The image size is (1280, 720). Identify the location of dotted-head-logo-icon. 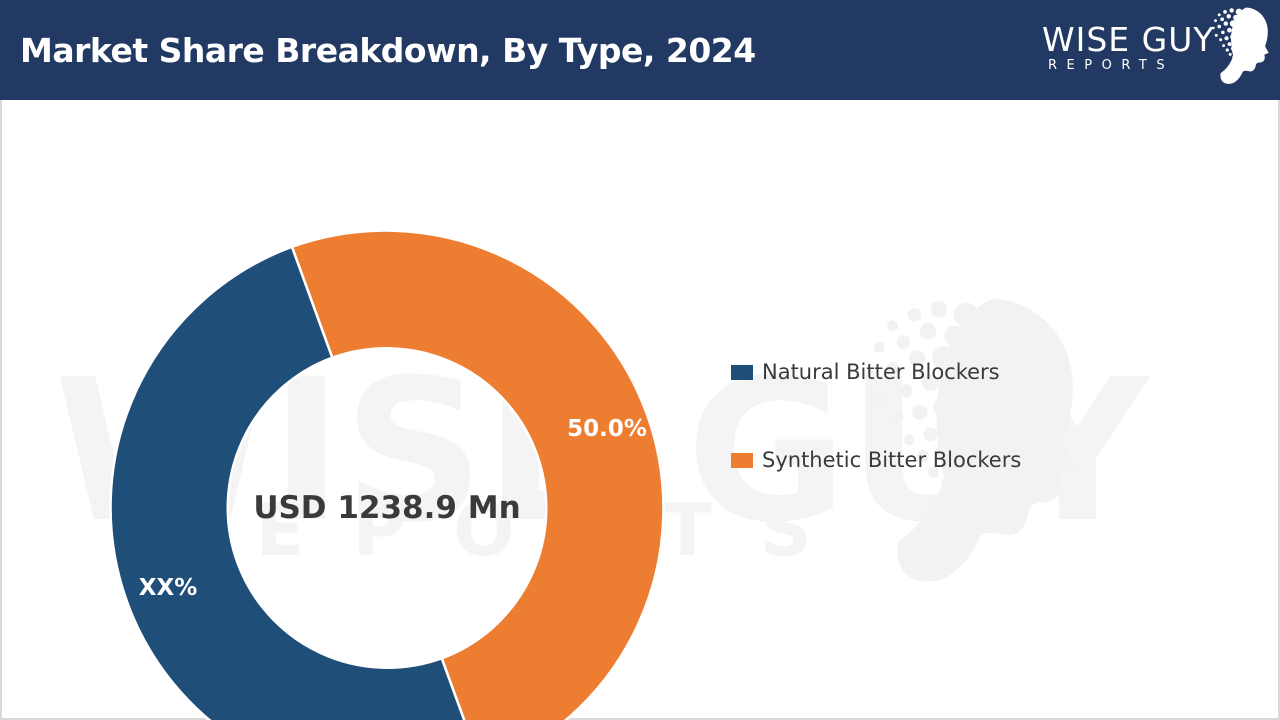
(1240, 45).